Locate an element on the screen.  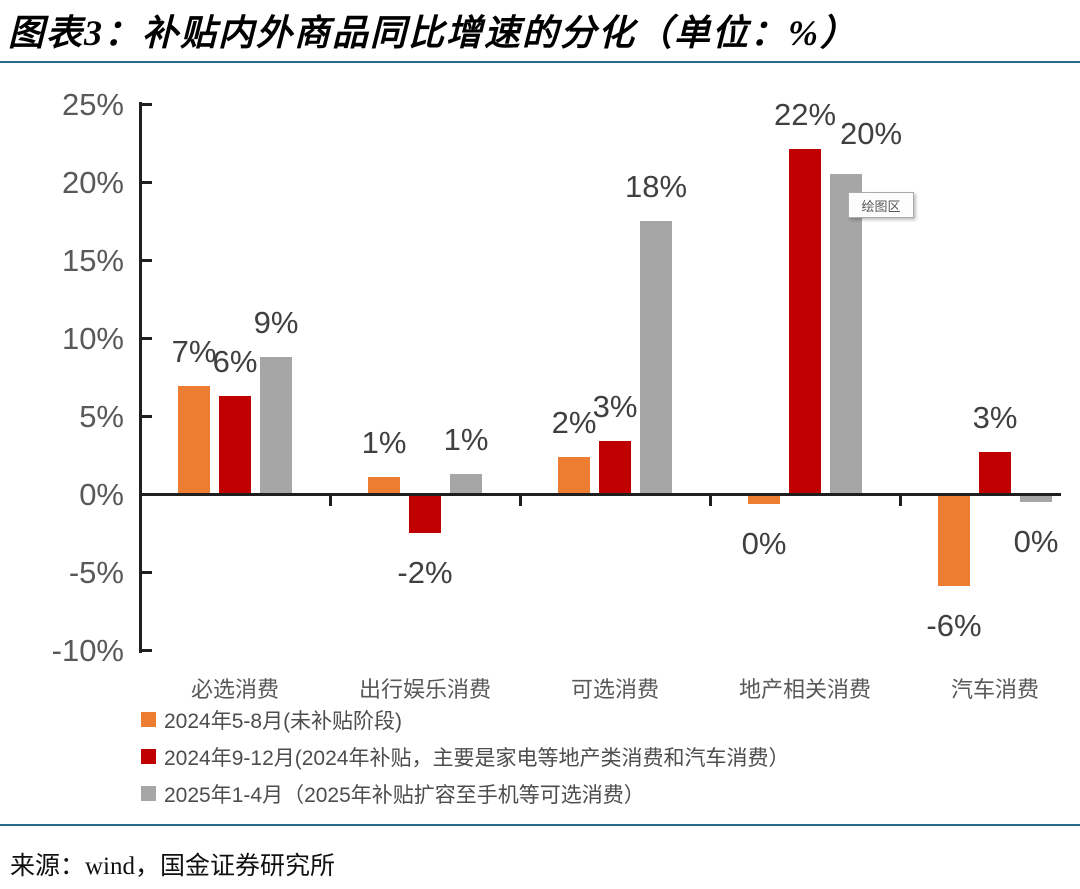
data-label: 18% is located at coordinates (656, 186).